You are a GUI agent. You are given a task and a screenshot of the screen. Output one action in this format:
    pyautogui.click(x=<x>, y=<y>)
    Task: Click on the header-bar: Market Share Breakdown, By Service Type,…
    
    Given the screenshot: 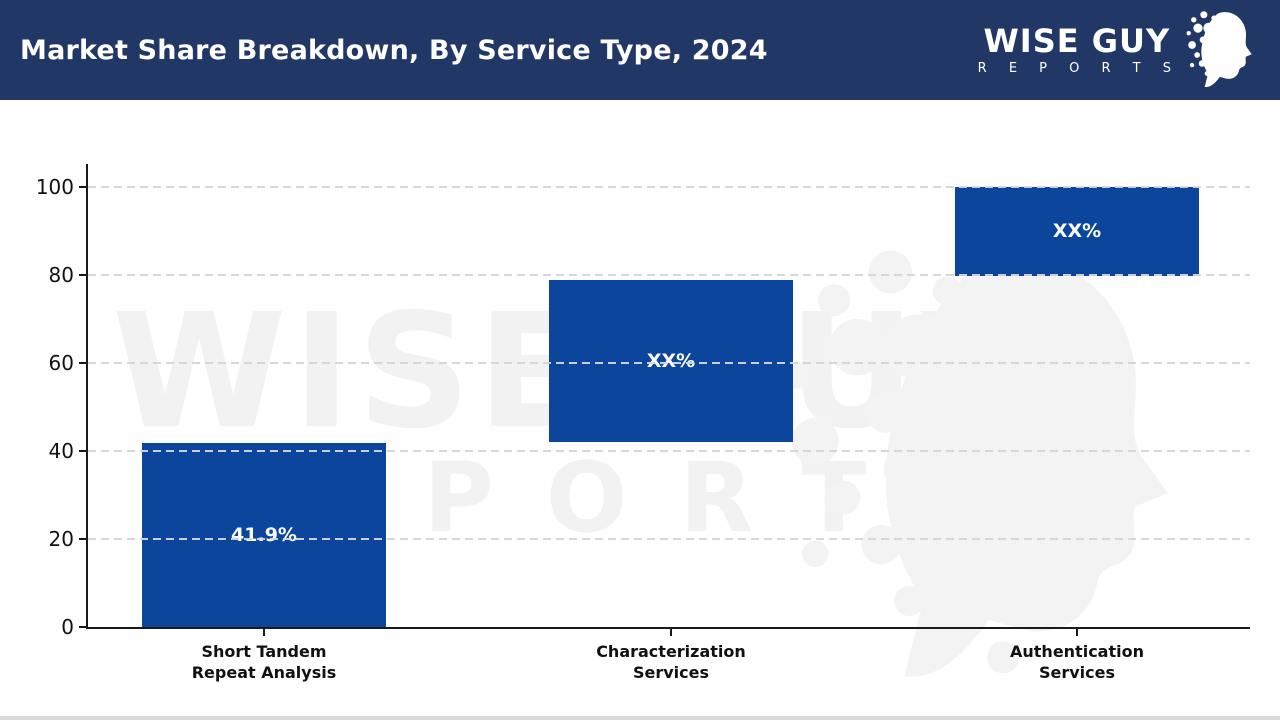 What is the action you would take?
    pyautogui.click(x=640, y=50)
    